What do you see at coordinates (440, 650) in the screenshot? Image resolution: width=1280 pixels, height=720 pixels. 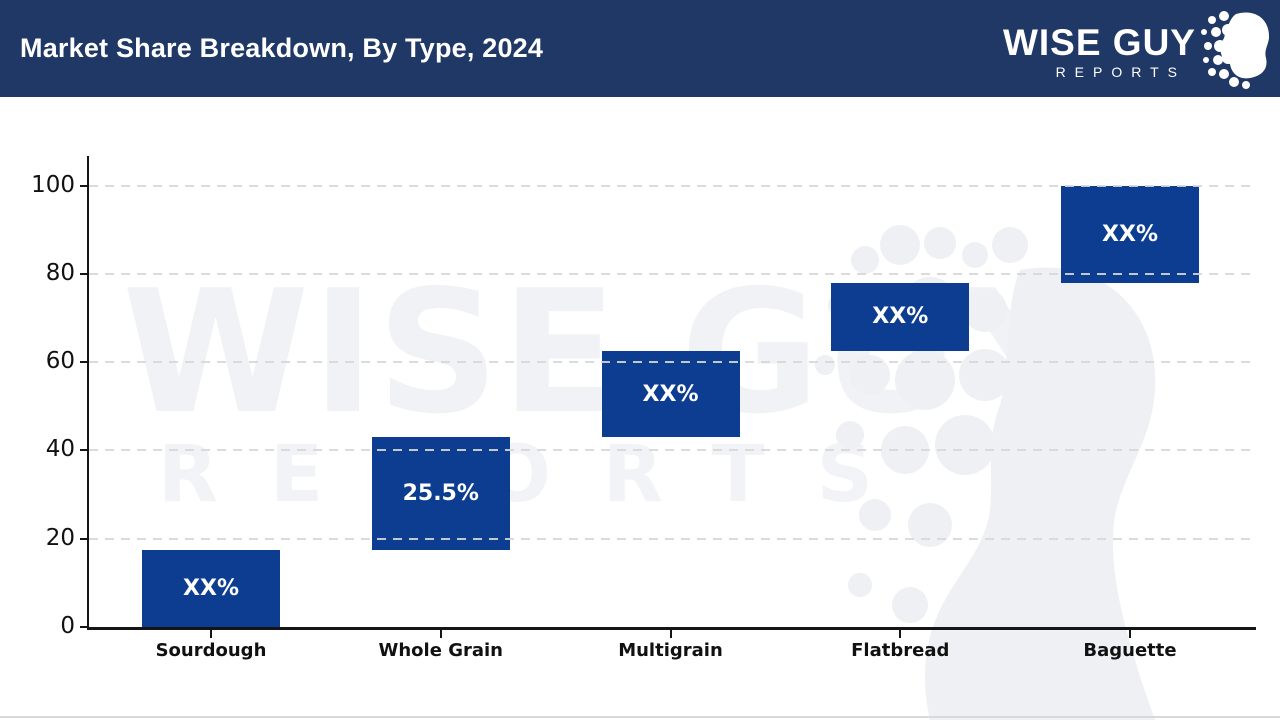 I see `x-tick-label: Whole Grain` at bounding box center [440, 650].